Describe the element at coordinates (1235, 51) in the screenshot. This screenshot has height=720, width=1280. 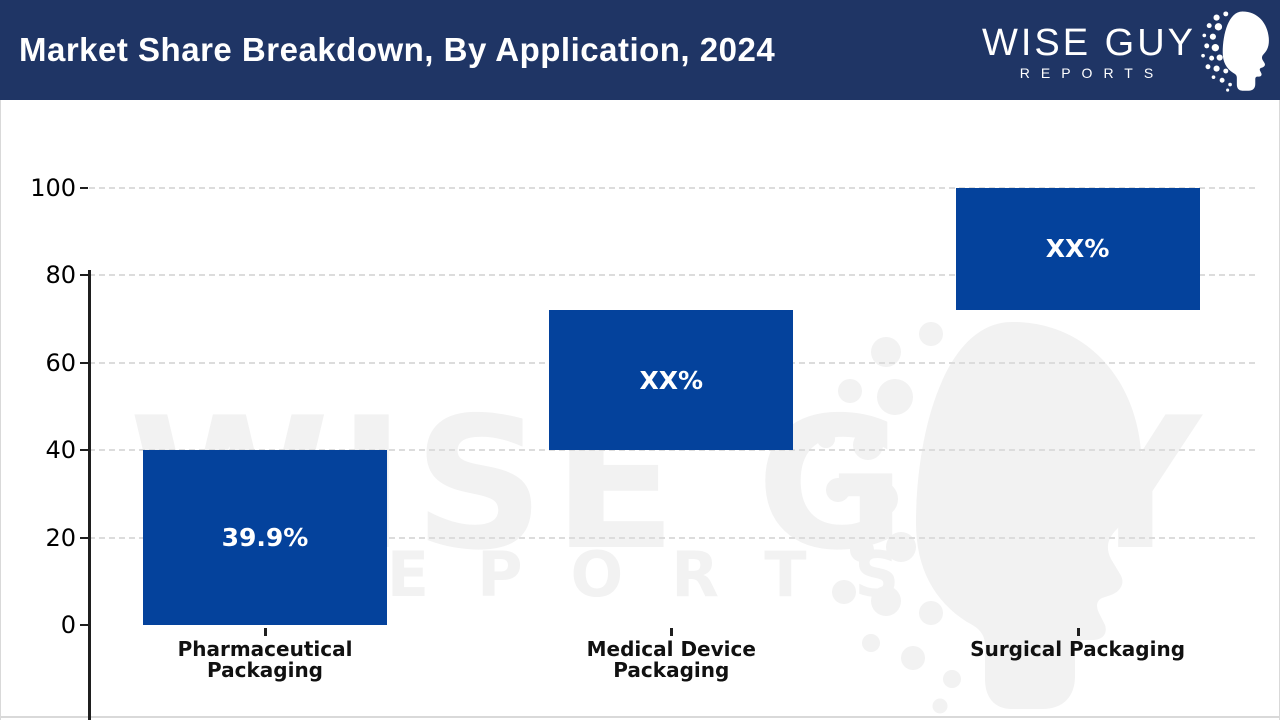
I see `dotted-head-icon` at that location.